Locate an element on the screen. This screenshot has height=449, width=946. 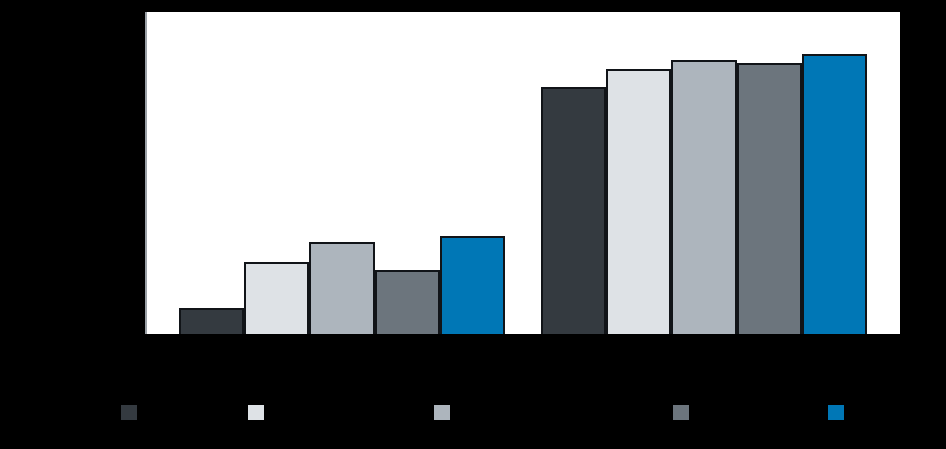
bar-group-2-slate-gray is located at coordinates (769, 198).